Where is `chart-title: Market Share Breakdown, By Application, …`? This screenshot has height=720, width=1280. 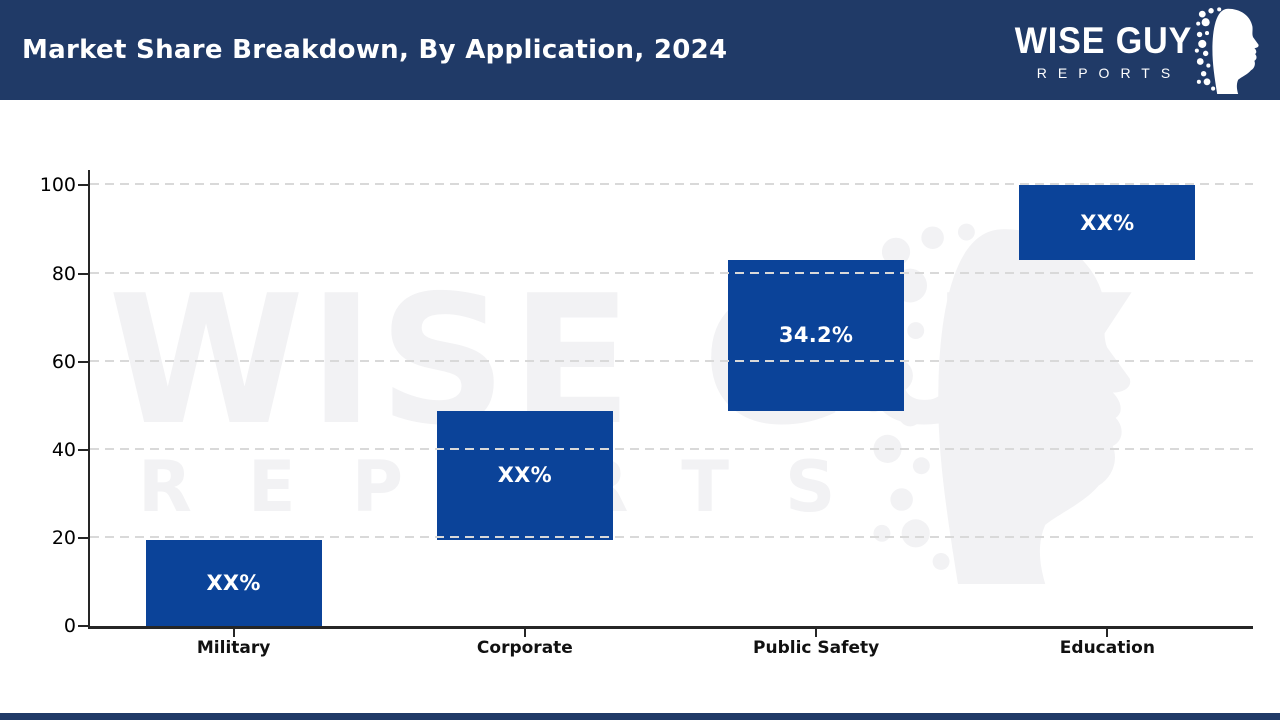
chart-title: Market Share Breakdown, By Application, … is located at coordinates (375, 50).